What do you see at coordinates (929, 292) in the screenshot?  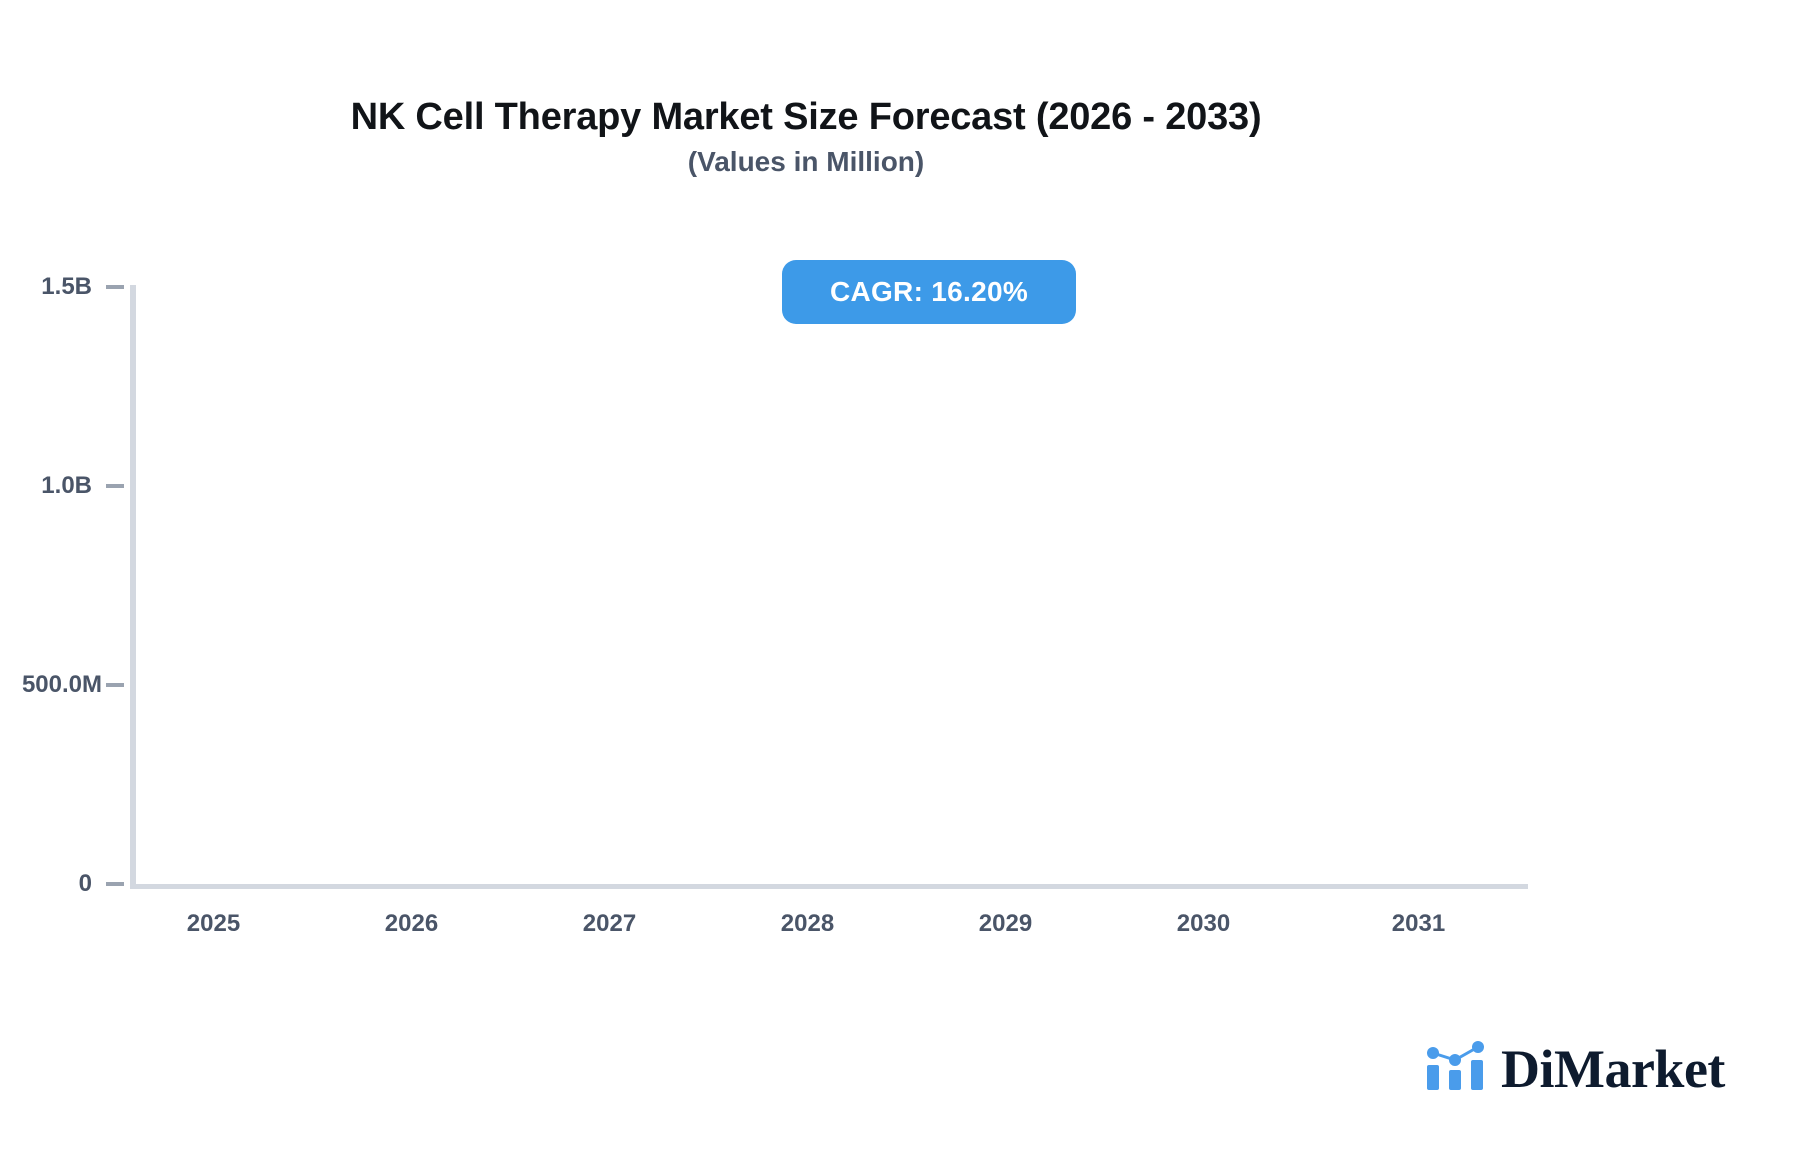 I see `cagr-badge: CAGR: 16.20%` at bounding box center [929, 292].